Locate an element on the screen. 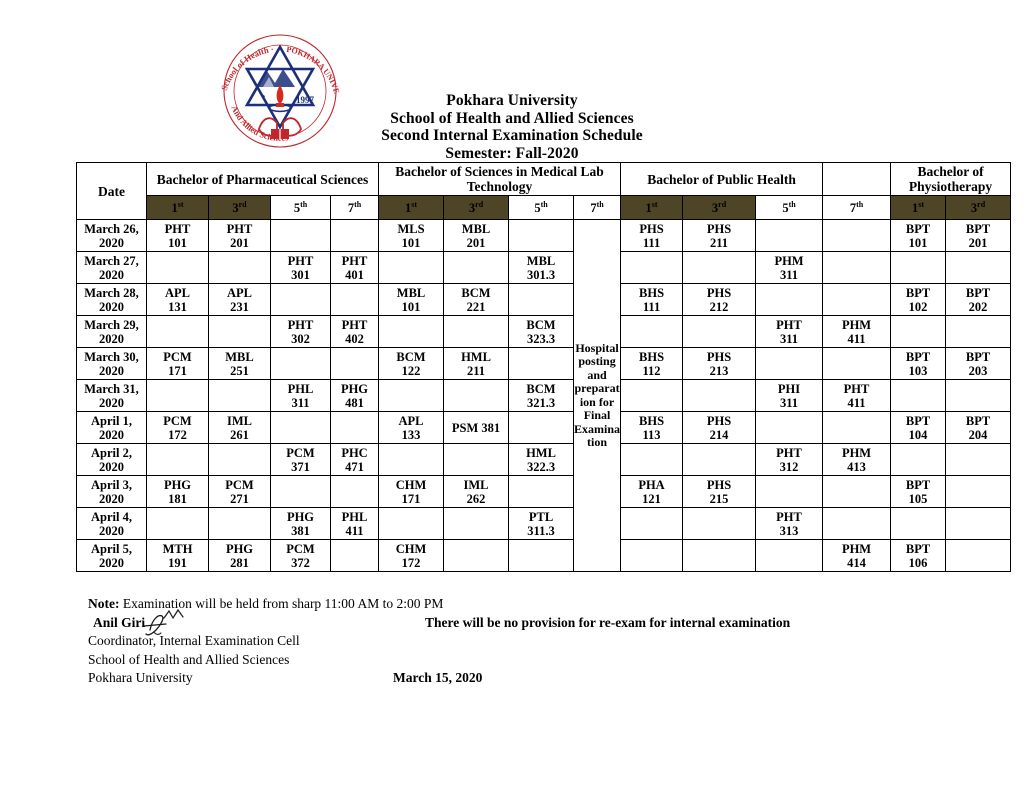 Image resolution: width=1024 pixels, height=791 pixels. semester-cell-bpt-3: 3rd is located at coordinates (978, 207).